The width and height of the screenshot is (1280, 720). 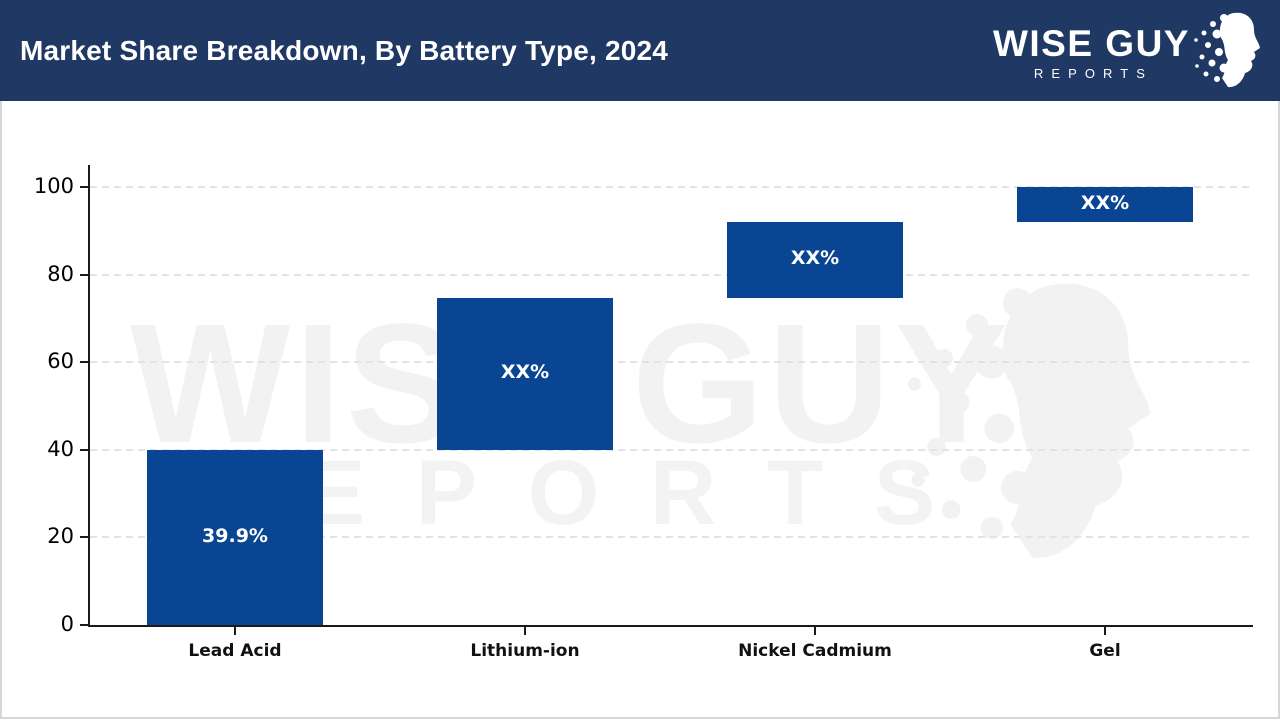 I want to click on bar-nickel-cadmium, so click(x=815, y=260).